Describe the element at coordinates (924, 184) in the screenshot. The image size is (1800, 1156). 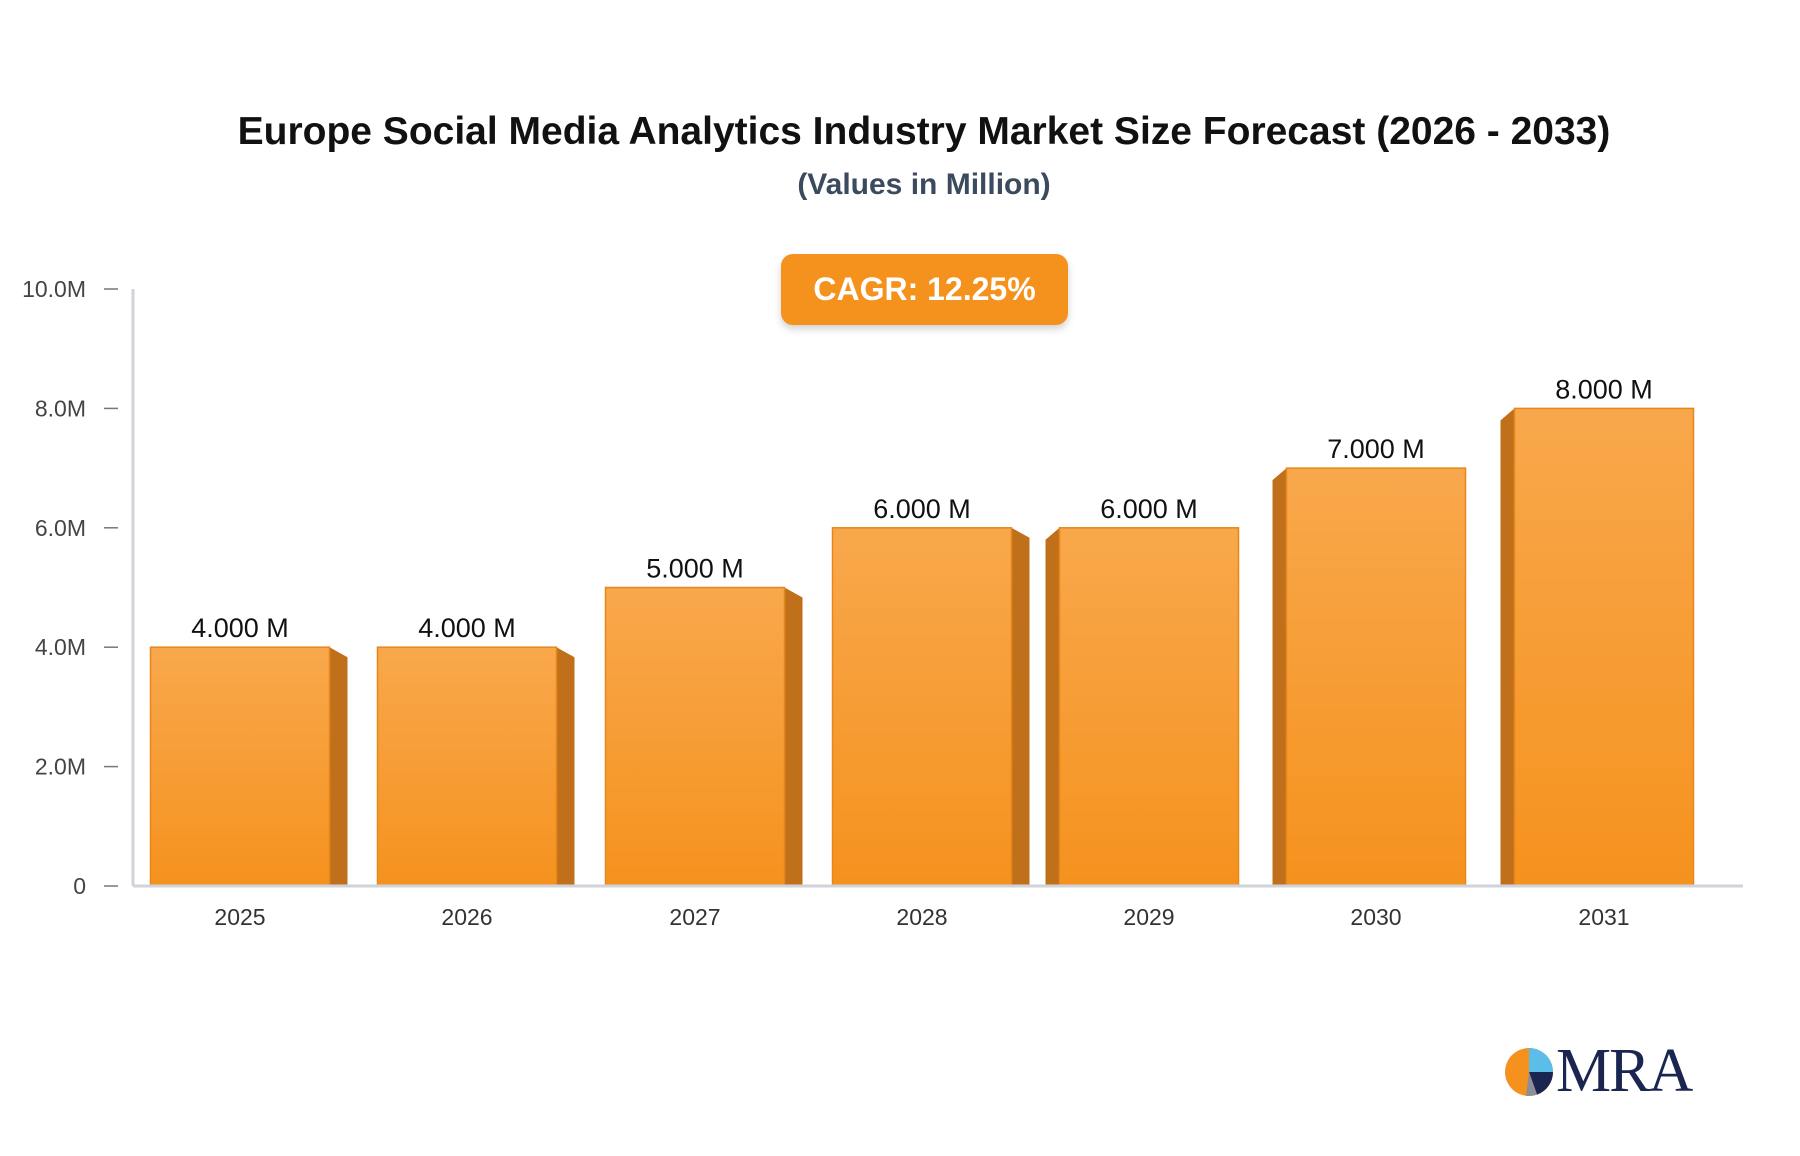
I see `chart-subtitle: (Values in Million)` at that location.